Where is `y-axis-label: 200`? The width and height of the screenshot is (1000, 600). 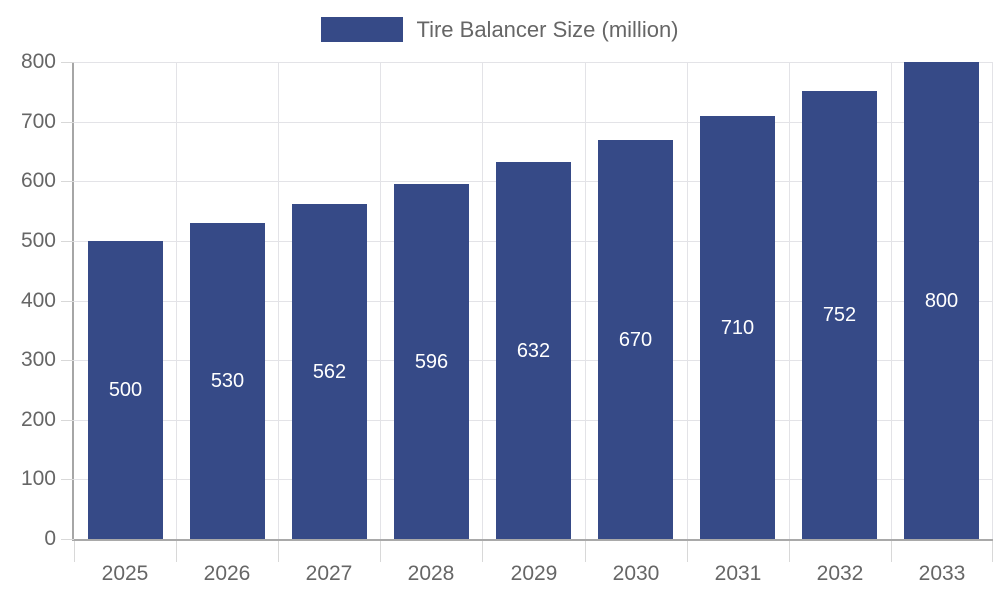 y-axis-label: 200 is located at coordinates (38, 419).